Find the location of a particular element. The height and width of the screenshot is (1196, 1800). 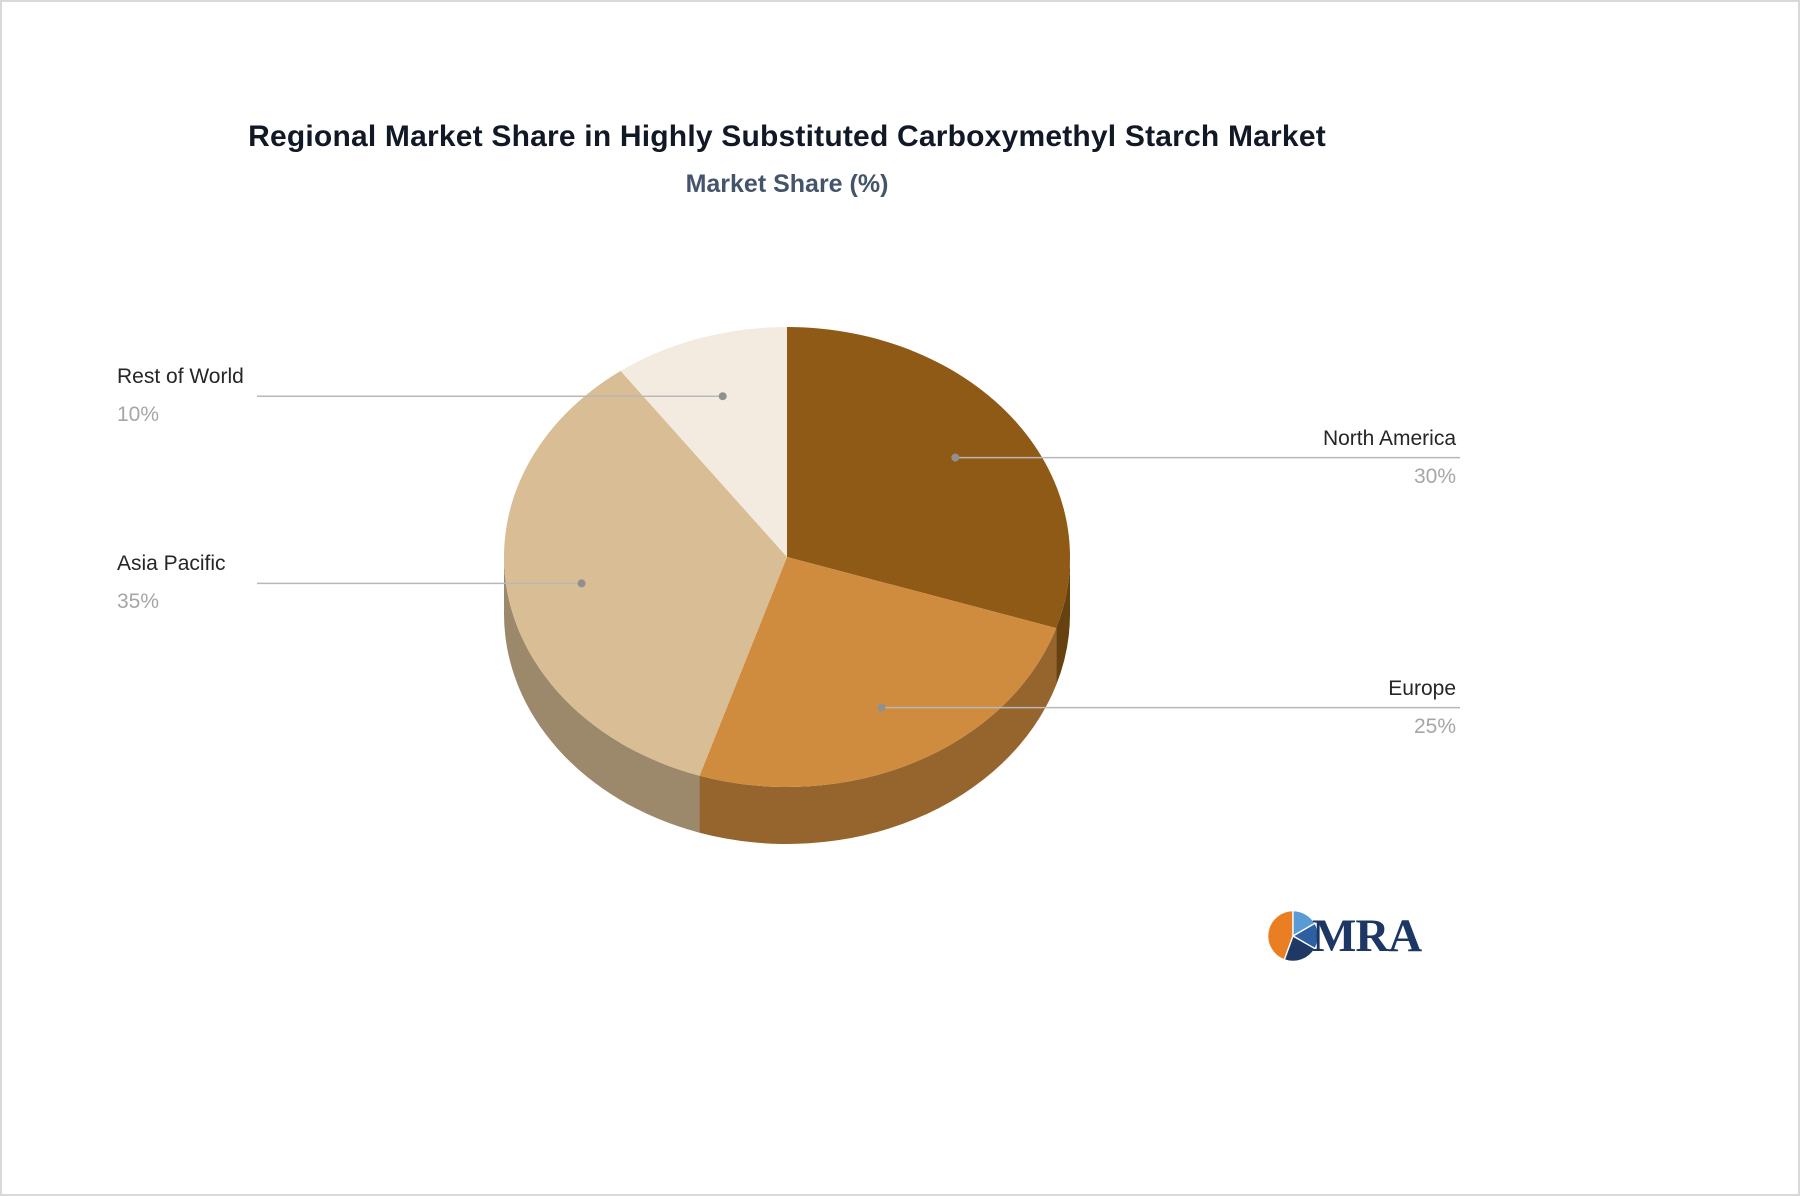

pie-slice-north-america is located at coordinates (928, 478).